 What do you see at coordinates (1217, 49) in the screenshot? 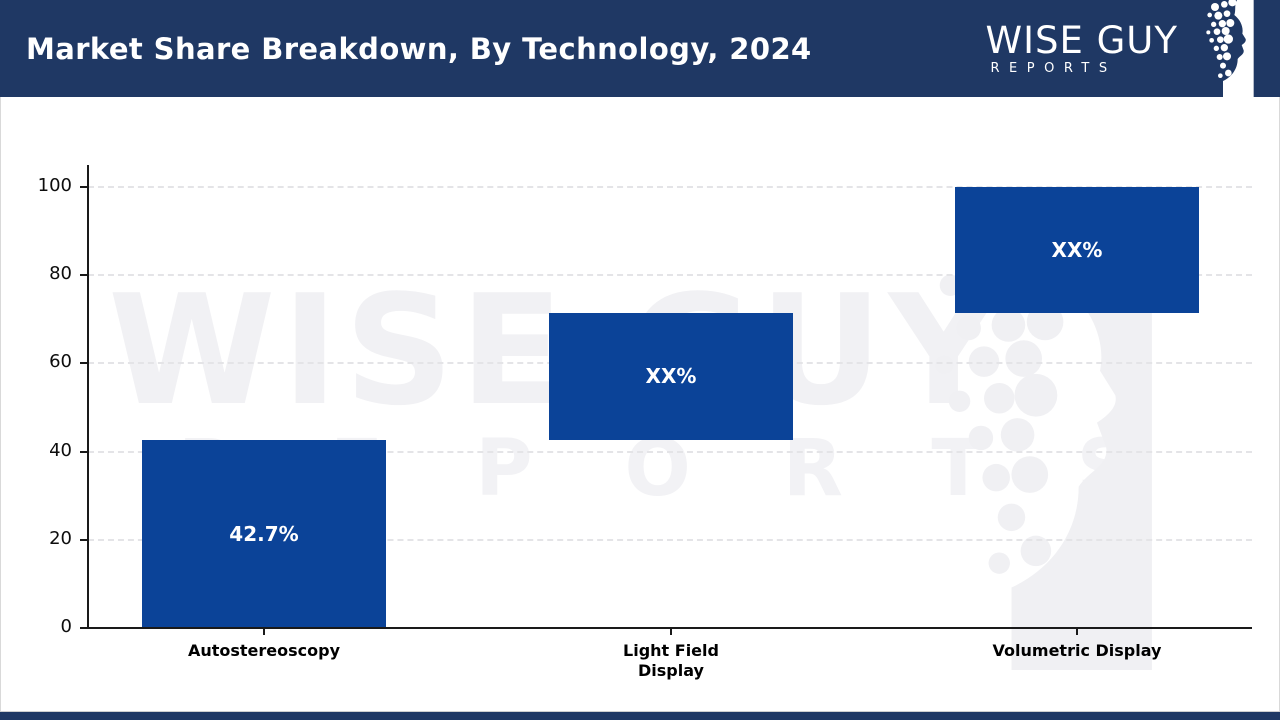
I see `brand-face-icon` at bounding box center [1217, 49].